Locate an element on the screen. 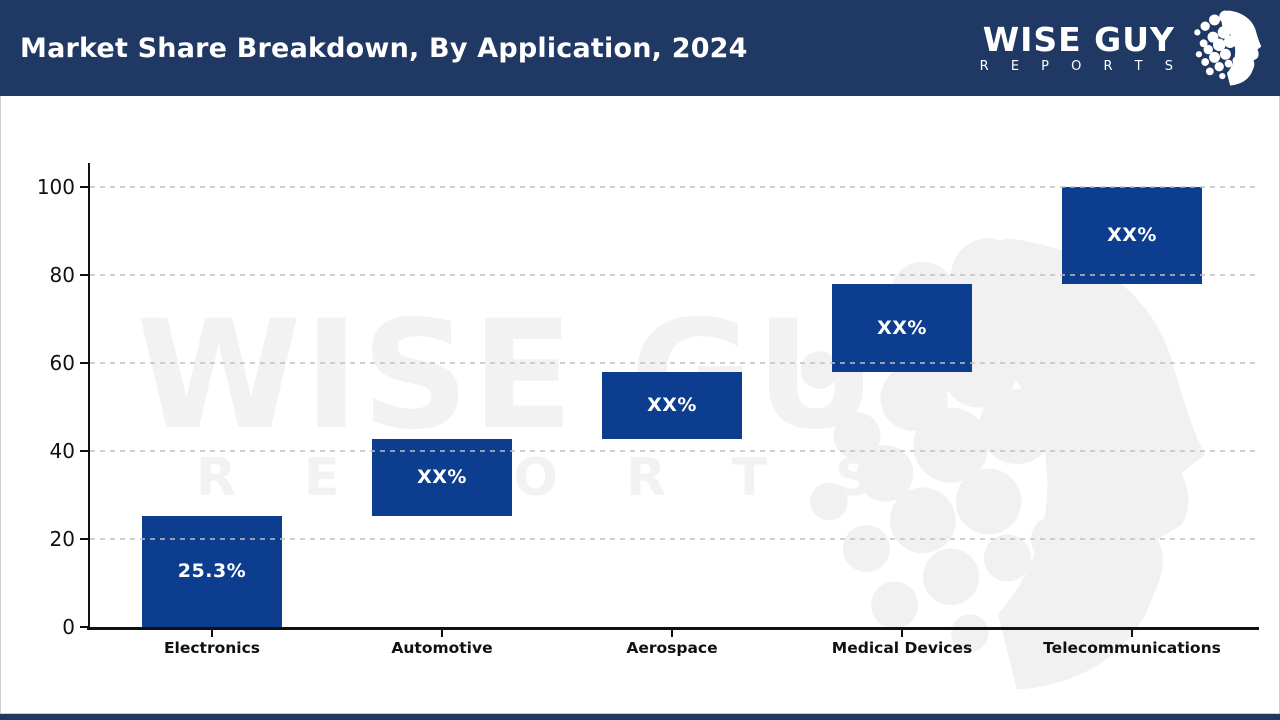  bar-value-label-aerospace: XX% is located at coordinates (672, 405).